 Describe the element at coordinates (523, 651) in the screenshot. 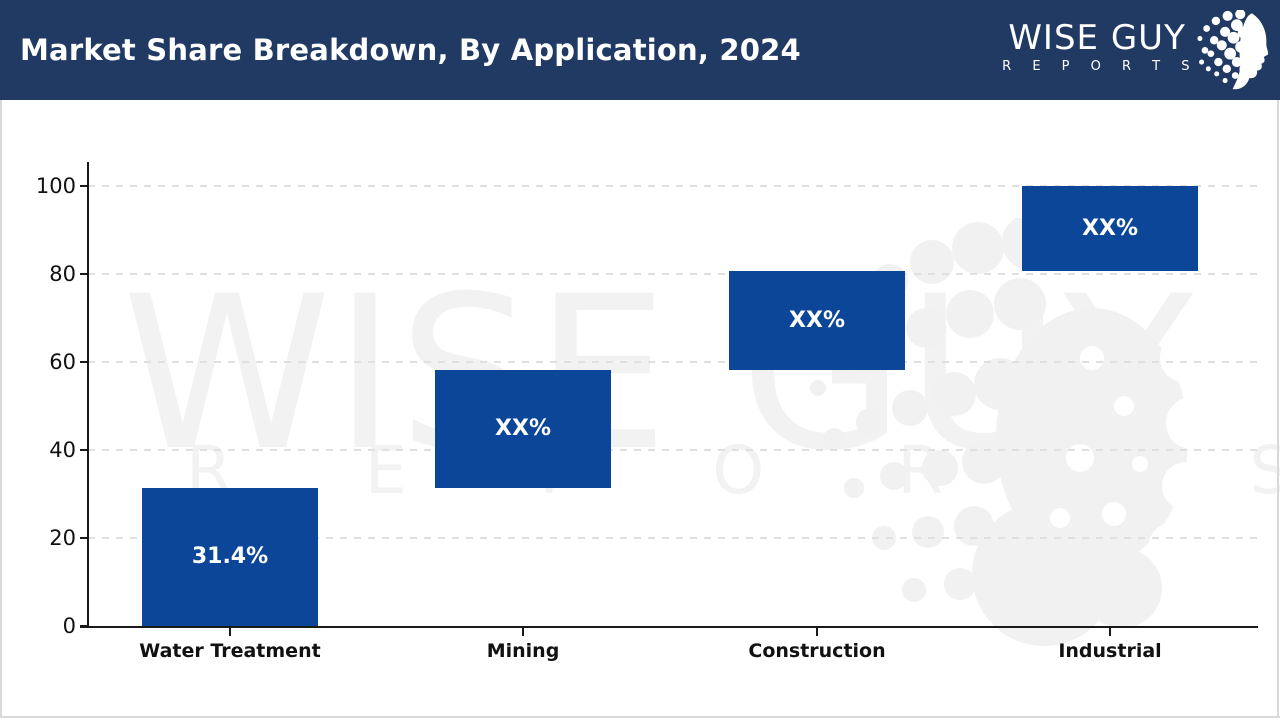

I see `x-axis-category-label: Mining` at that location.